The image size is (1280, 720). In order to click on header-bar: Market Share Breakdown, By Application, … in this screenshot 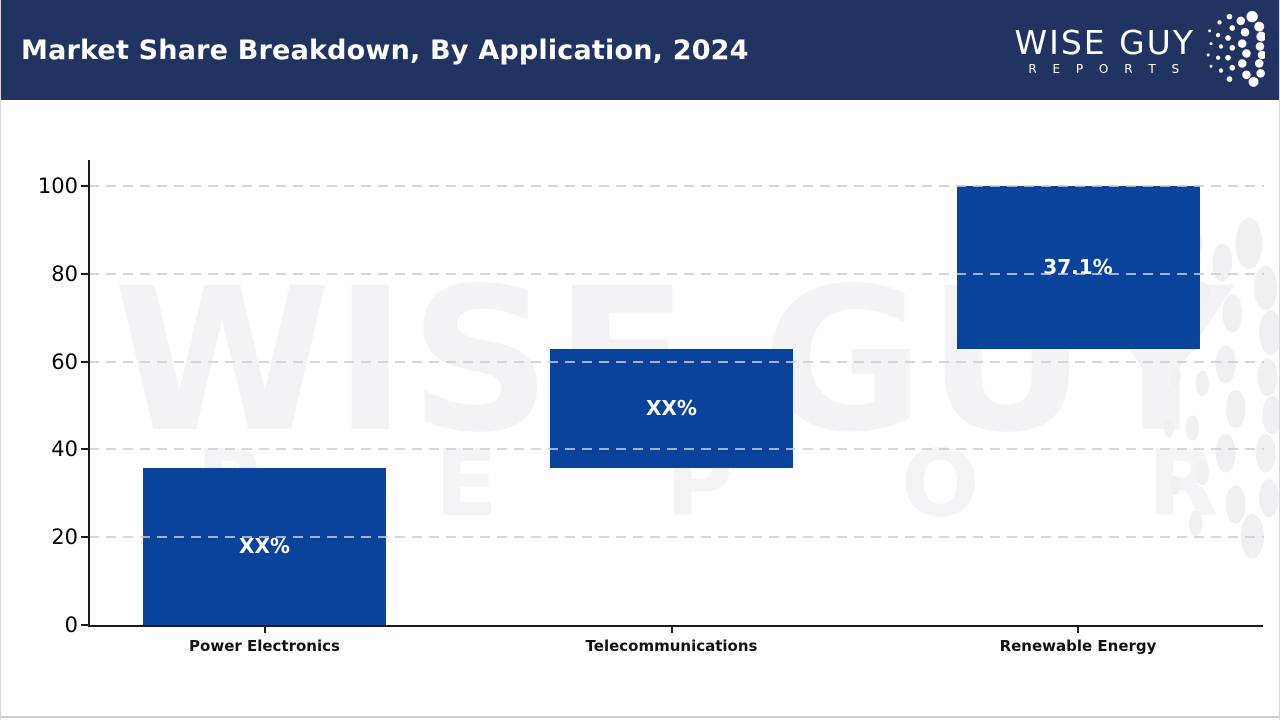, I will do `click(640, 50)`.